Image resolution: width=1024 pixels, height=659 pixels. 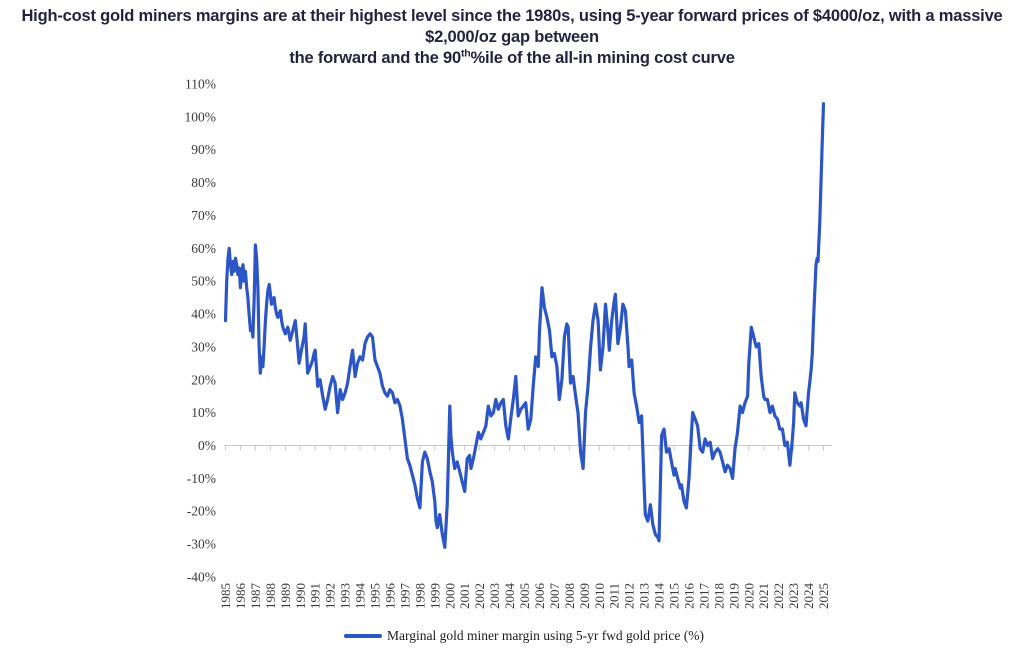 What do you see at coordinates (778, 596) in the screenshot?
I see `x-tick-label: 2022` at bounding box center [778, 596].